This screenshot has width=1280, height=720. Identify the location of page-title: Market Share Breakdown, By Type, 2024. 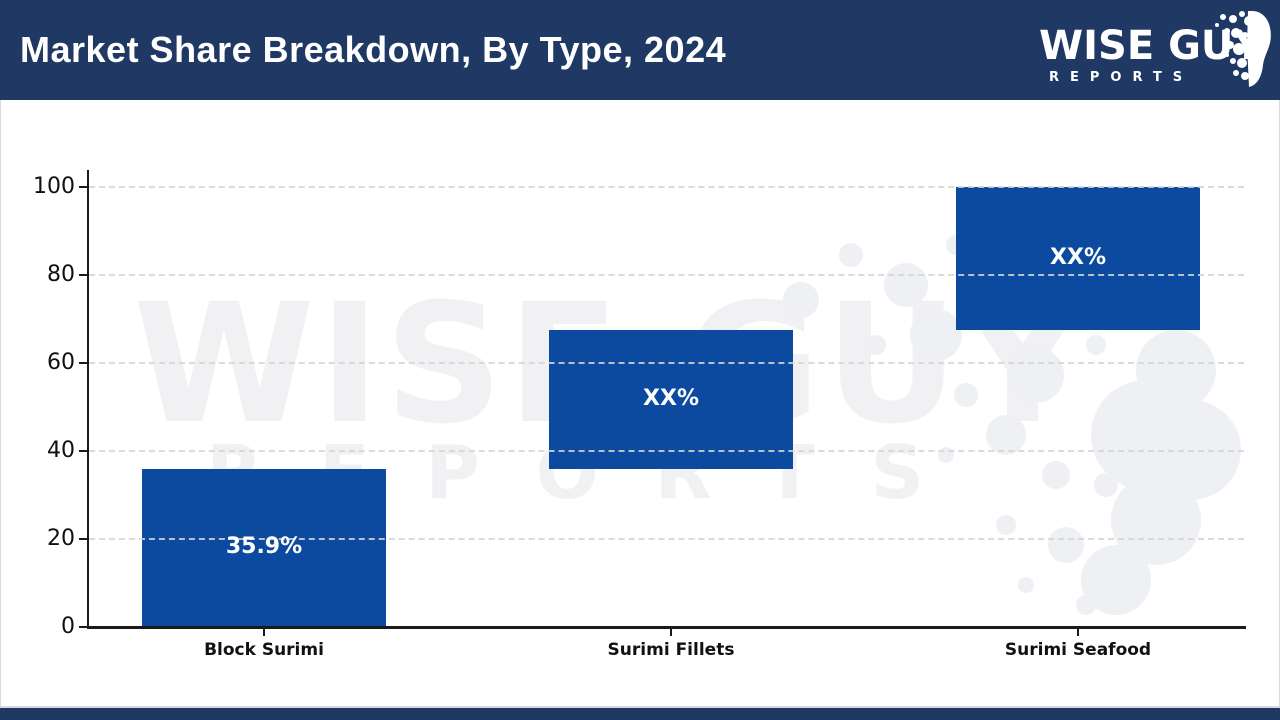
(373, 49).